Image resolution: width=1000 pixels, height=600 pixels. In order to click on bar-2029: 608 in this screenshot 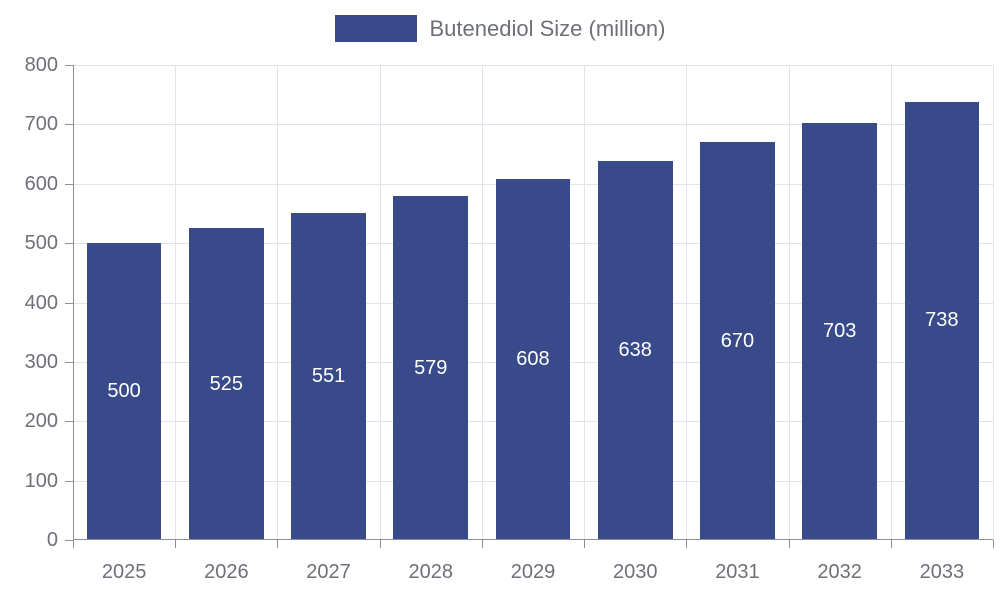, I will do `click(533, 359)`.